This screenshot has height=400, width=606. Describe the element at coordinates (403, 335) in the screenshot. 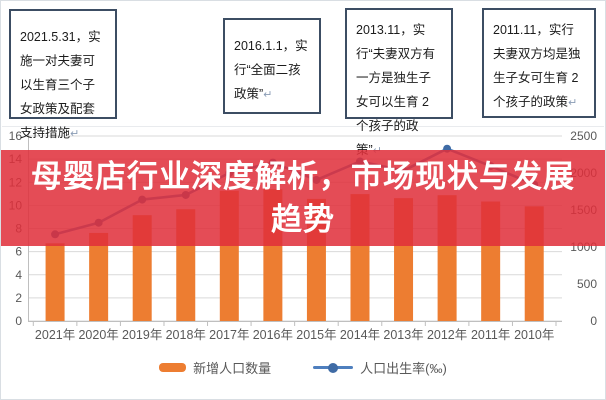

I see `x-label-2013年: 2013年` at that location.